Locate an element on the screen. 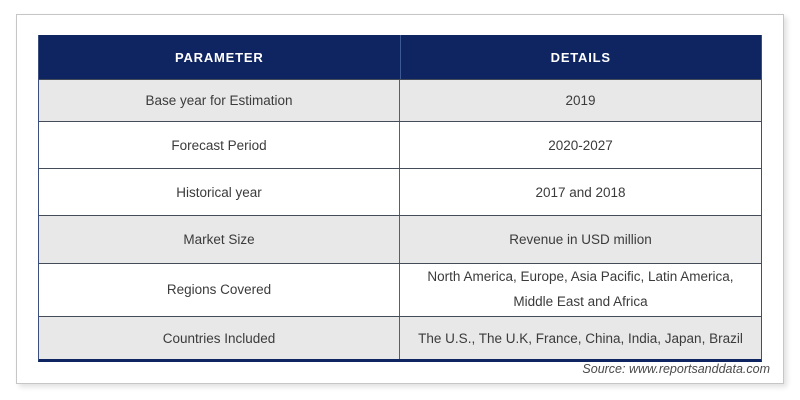 The width and height of the screenshot is (800, 400). header-cell-details: DETAILS is located at coordinates (580, 57).